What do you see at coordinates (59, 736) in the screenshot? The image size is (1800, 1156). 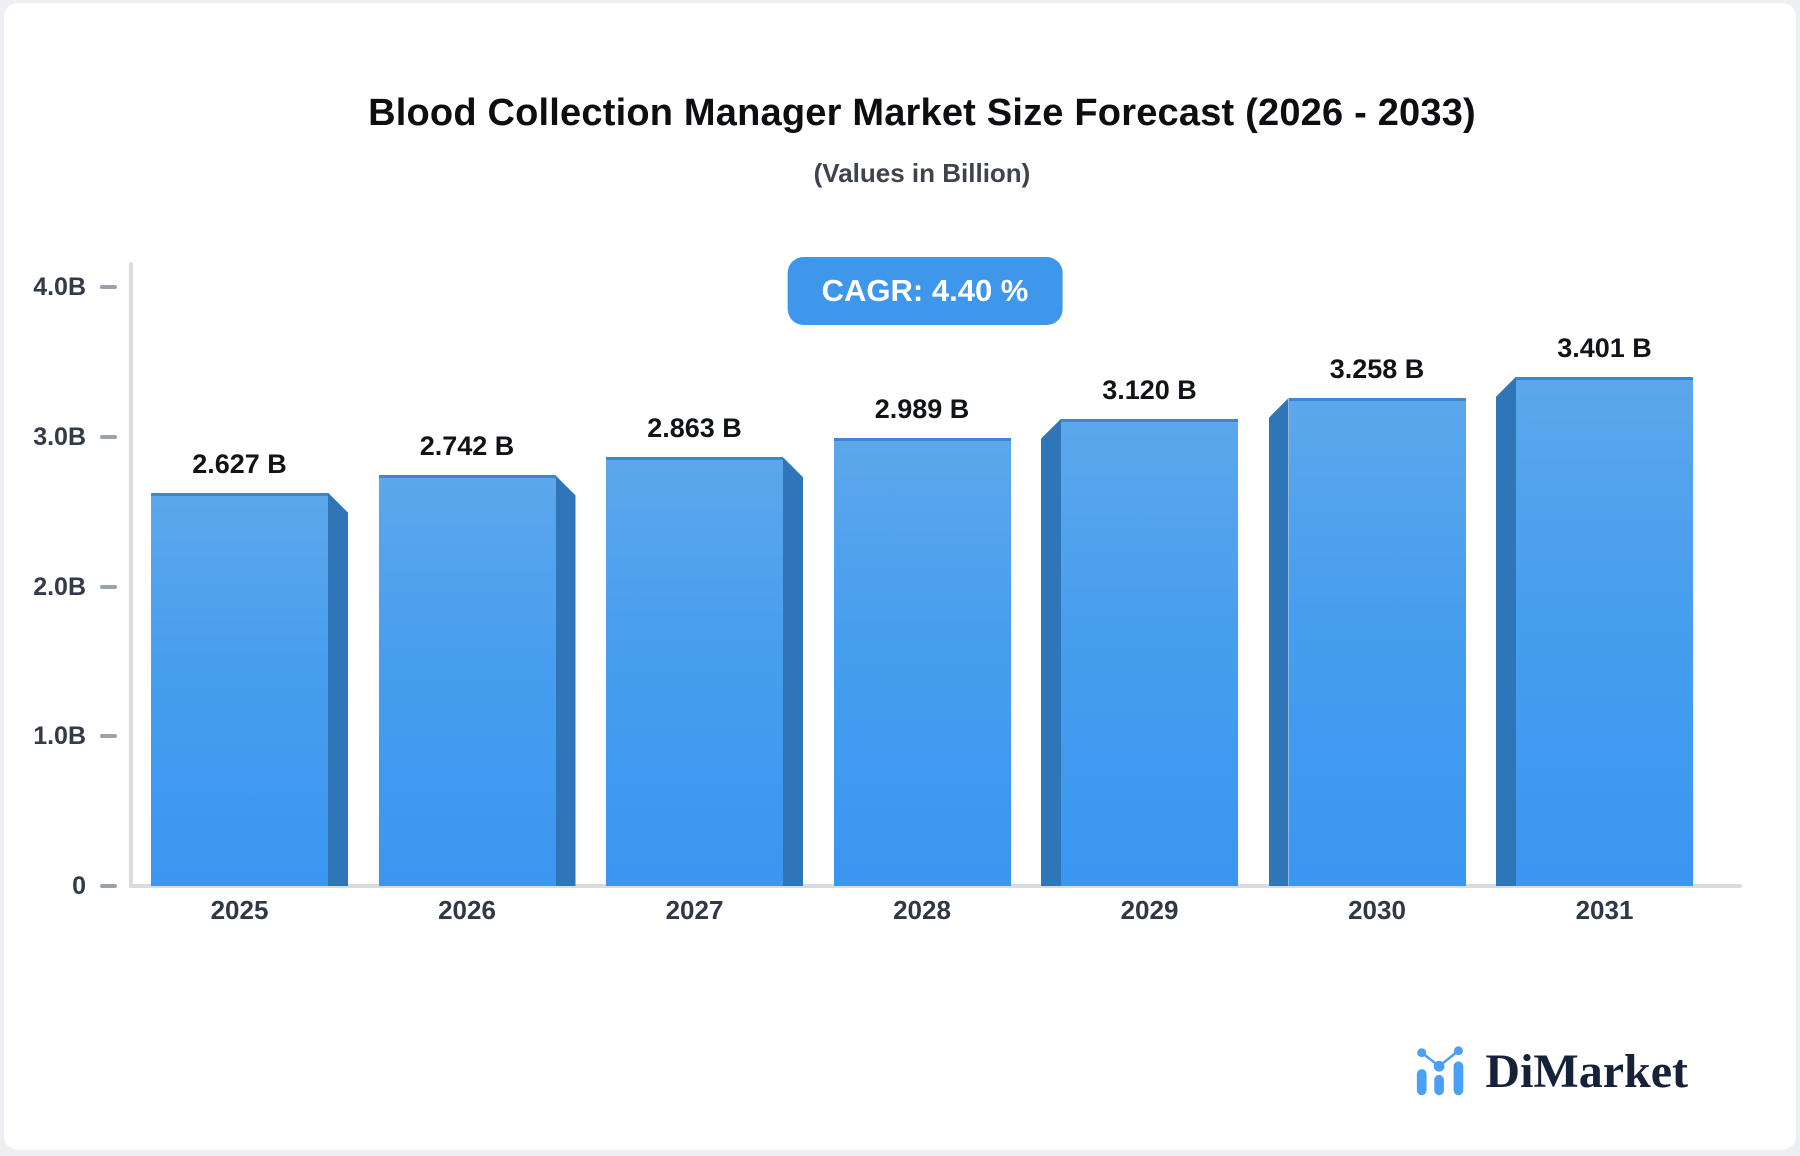 I see `y-tick-label: 1.0B` at bounding box center [59, 736].